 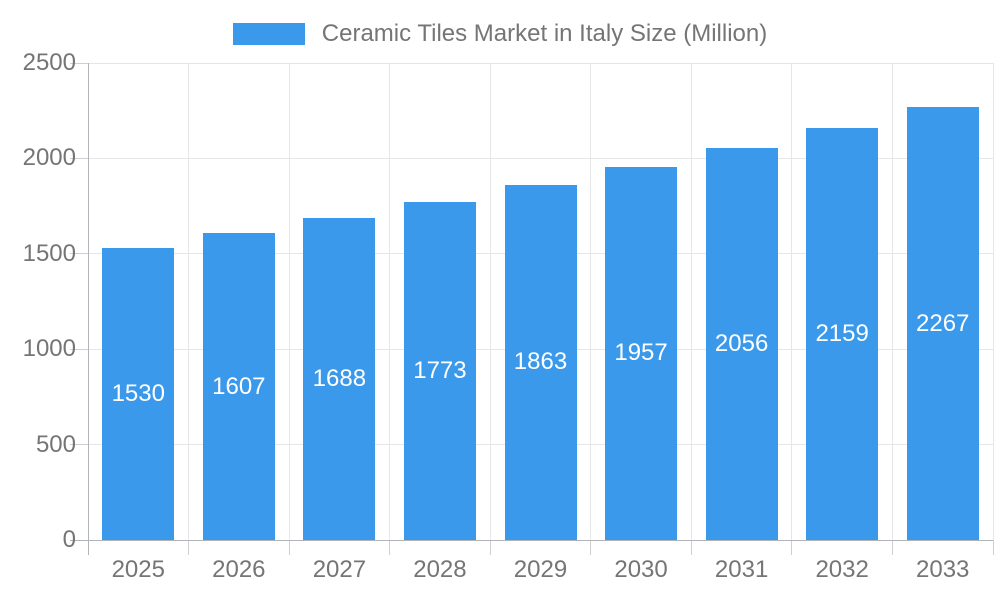 What do you see at coordinates (641, 569) in the screenshot?
I see `x-axis-tick-label: 2030` at bounding box center [641, 569].